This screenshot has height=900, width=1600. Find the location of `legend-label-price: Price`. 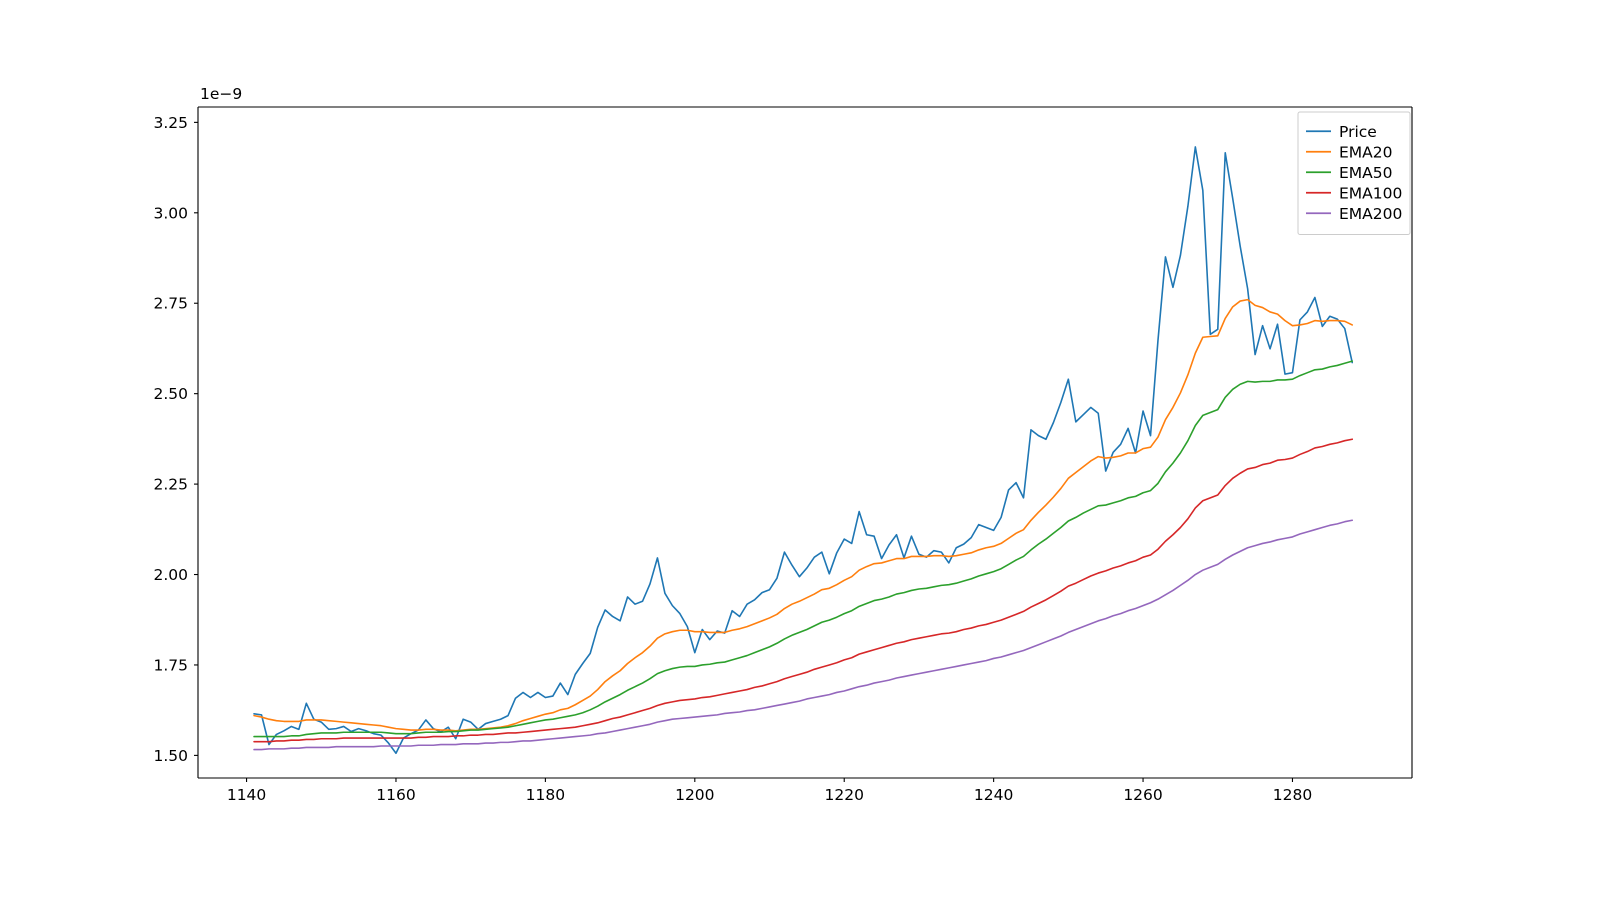

legend-label-price: Price is located at coordinates (1358, 132).